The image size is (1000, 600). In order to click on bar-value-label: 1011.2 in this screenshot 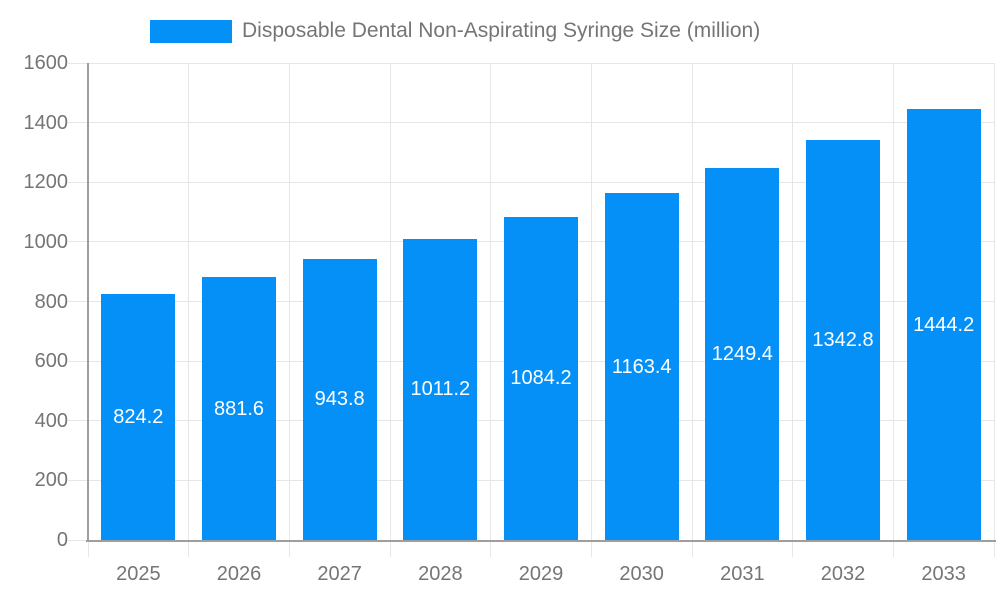, I will do `click(440, 389)`.